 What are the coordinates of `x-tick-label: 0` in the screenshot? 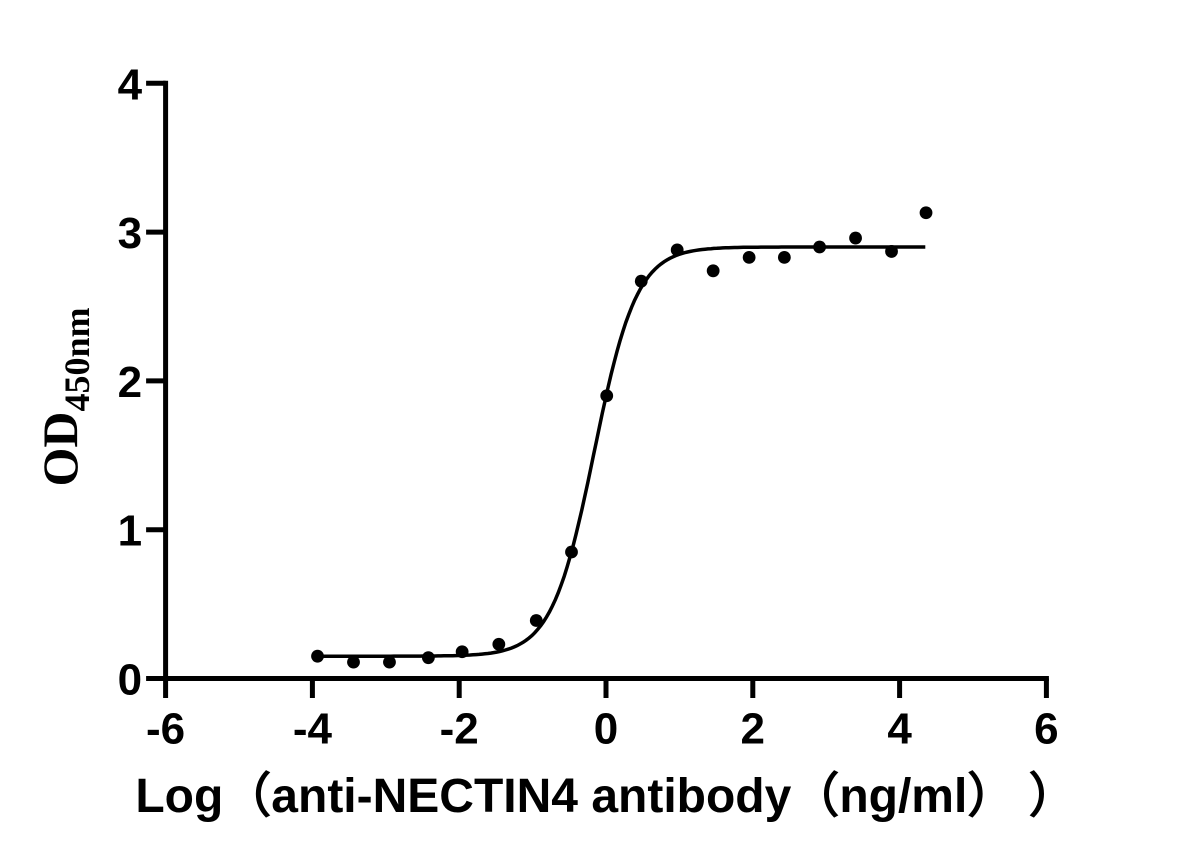 It's located at (606, 729).